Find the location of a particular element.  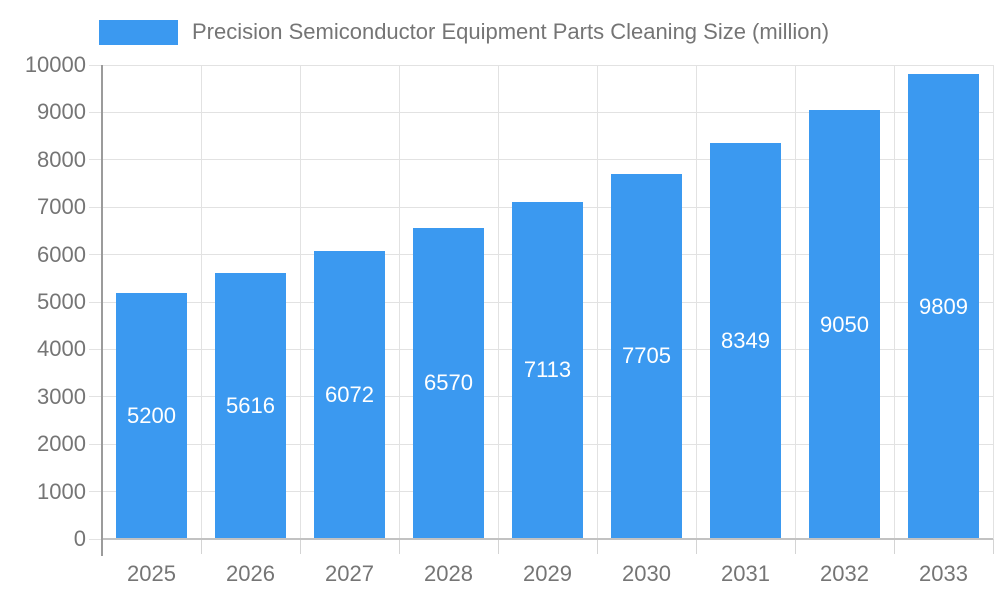

y-axis-label: 0 is located at coordinates (79, 538).